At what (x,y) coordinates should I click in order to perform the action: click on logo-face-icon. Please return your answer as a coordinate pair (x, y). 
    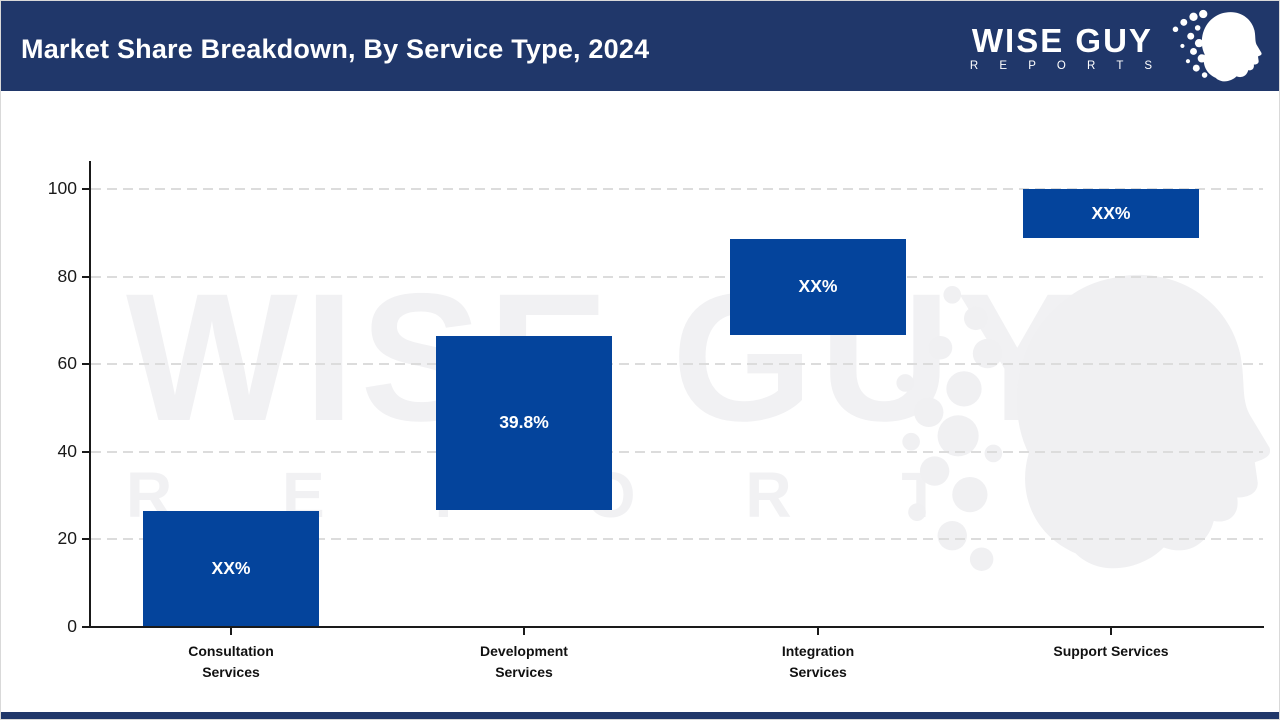
    Looking at the image, I should click on (1217, 45).